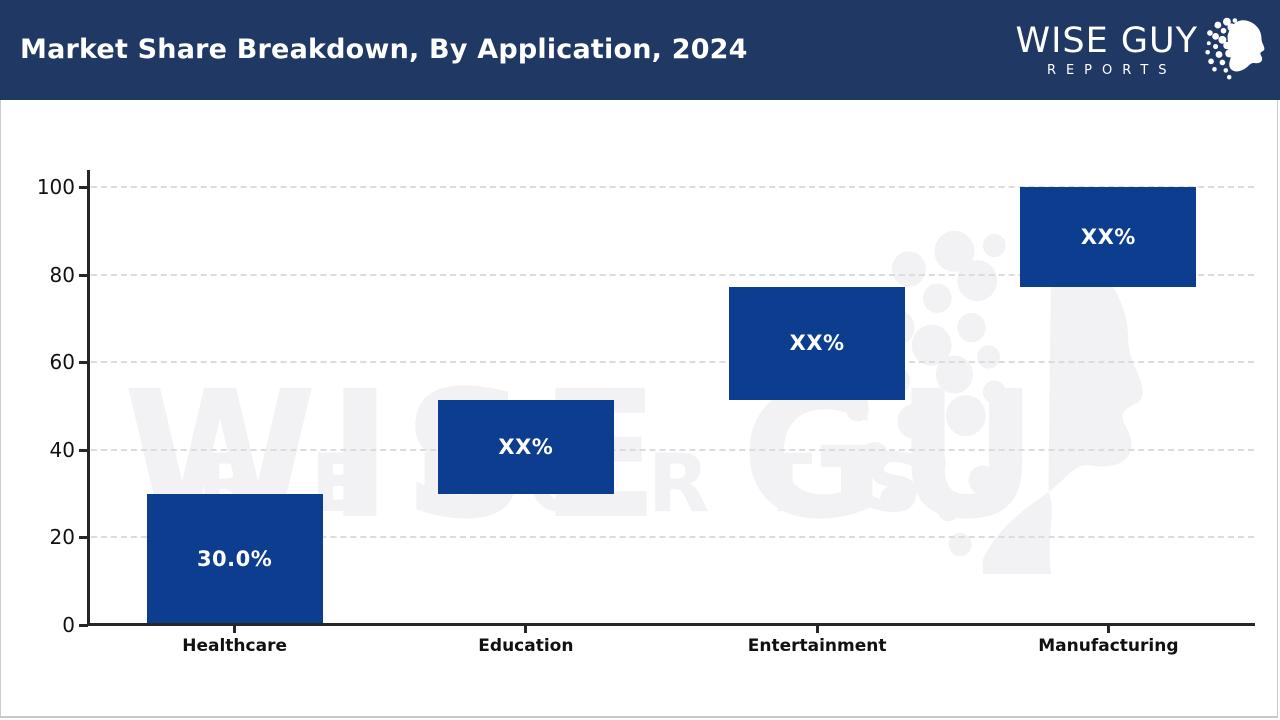  I want to click on x-category-label: Entertainment, so click(817, 646).